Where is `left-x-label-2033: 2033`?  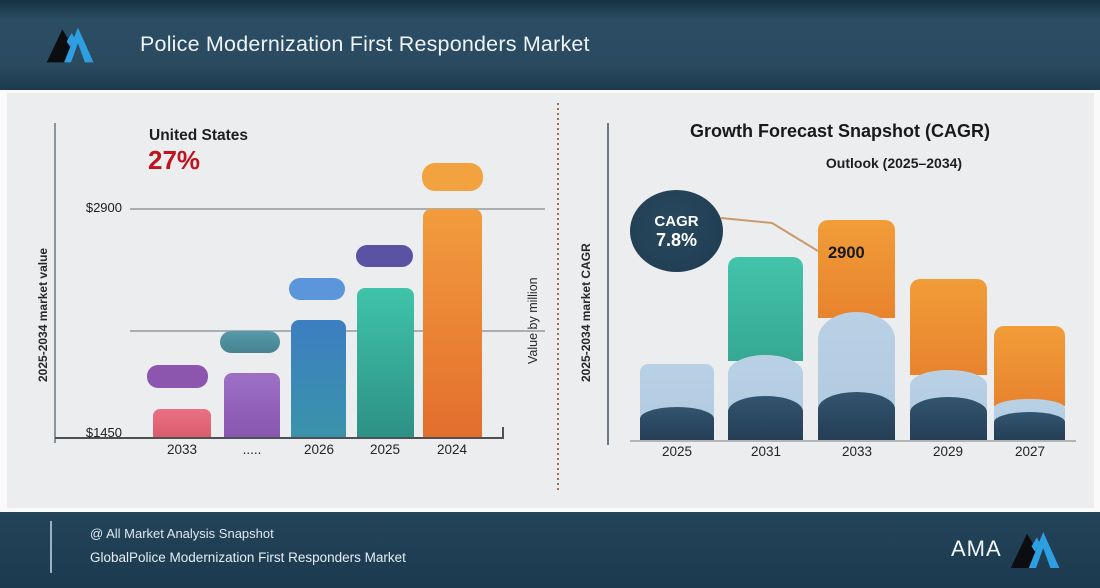
left-x-label-2033: 2033 is located at coordinates (182, 449).